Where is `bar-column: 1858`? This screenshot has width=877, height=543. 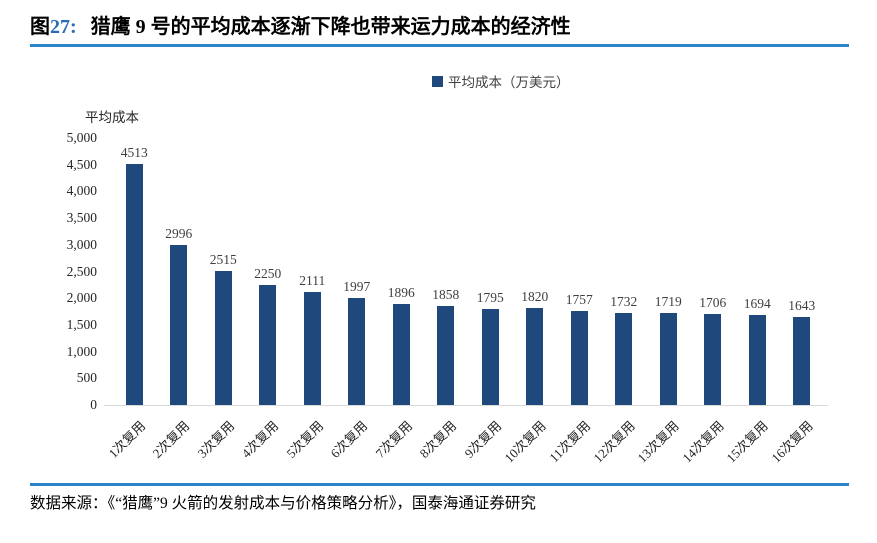
bar-column: 1858 is located at coordinates (446, 271).